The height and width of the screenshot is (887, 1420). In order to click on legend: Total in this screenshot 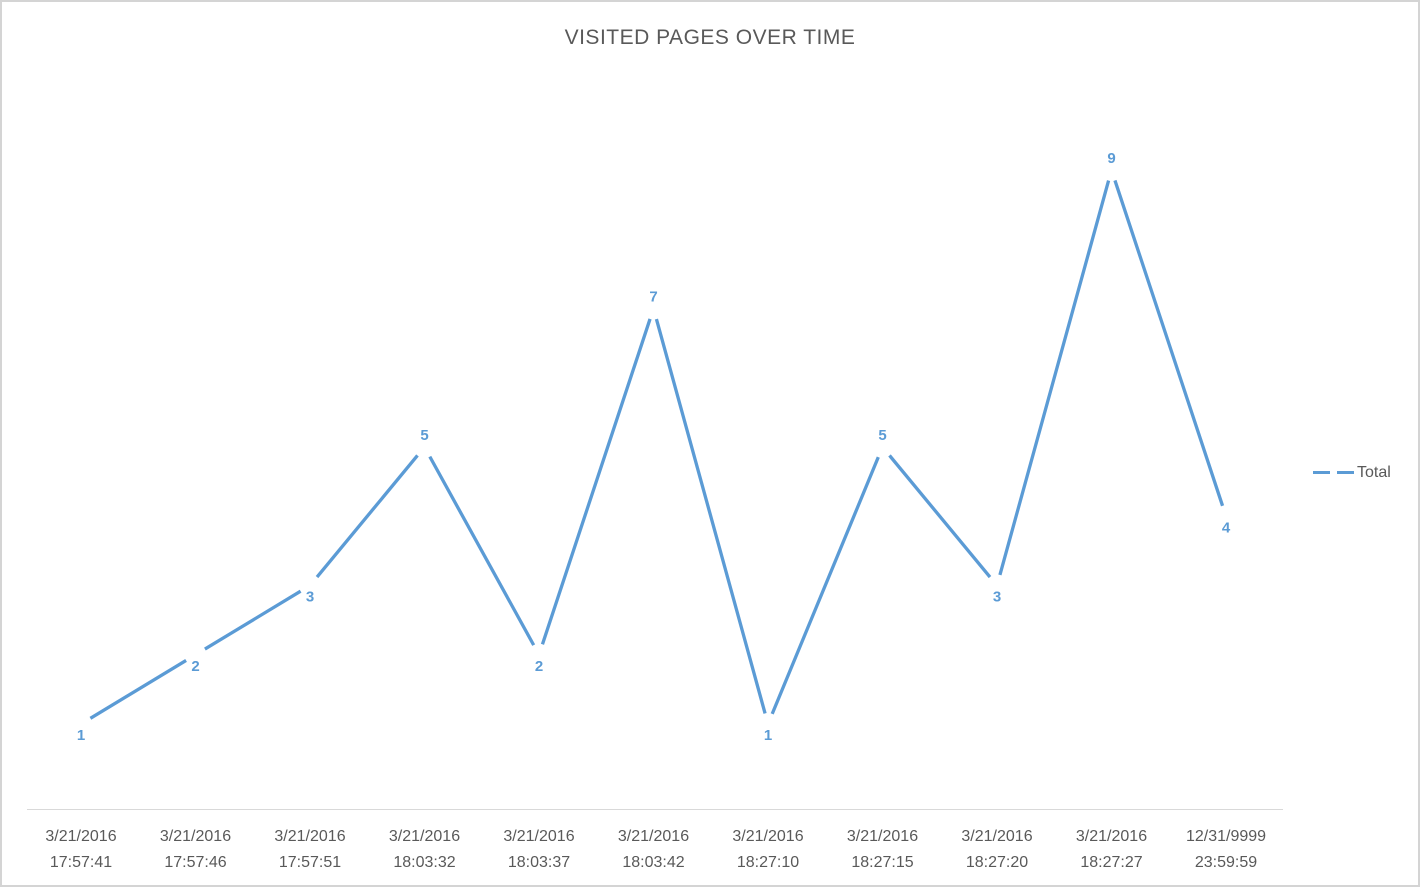, I will do `click(1352, 472)`.